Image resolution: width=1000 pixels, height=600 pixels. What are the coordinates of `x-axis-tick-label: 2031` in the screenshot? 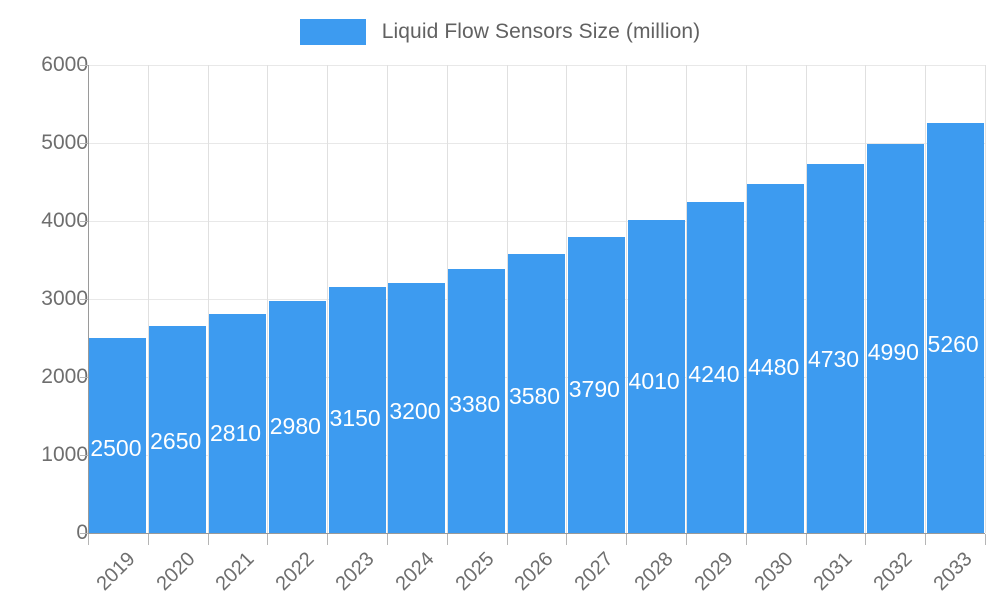 It's located at (834, 572).